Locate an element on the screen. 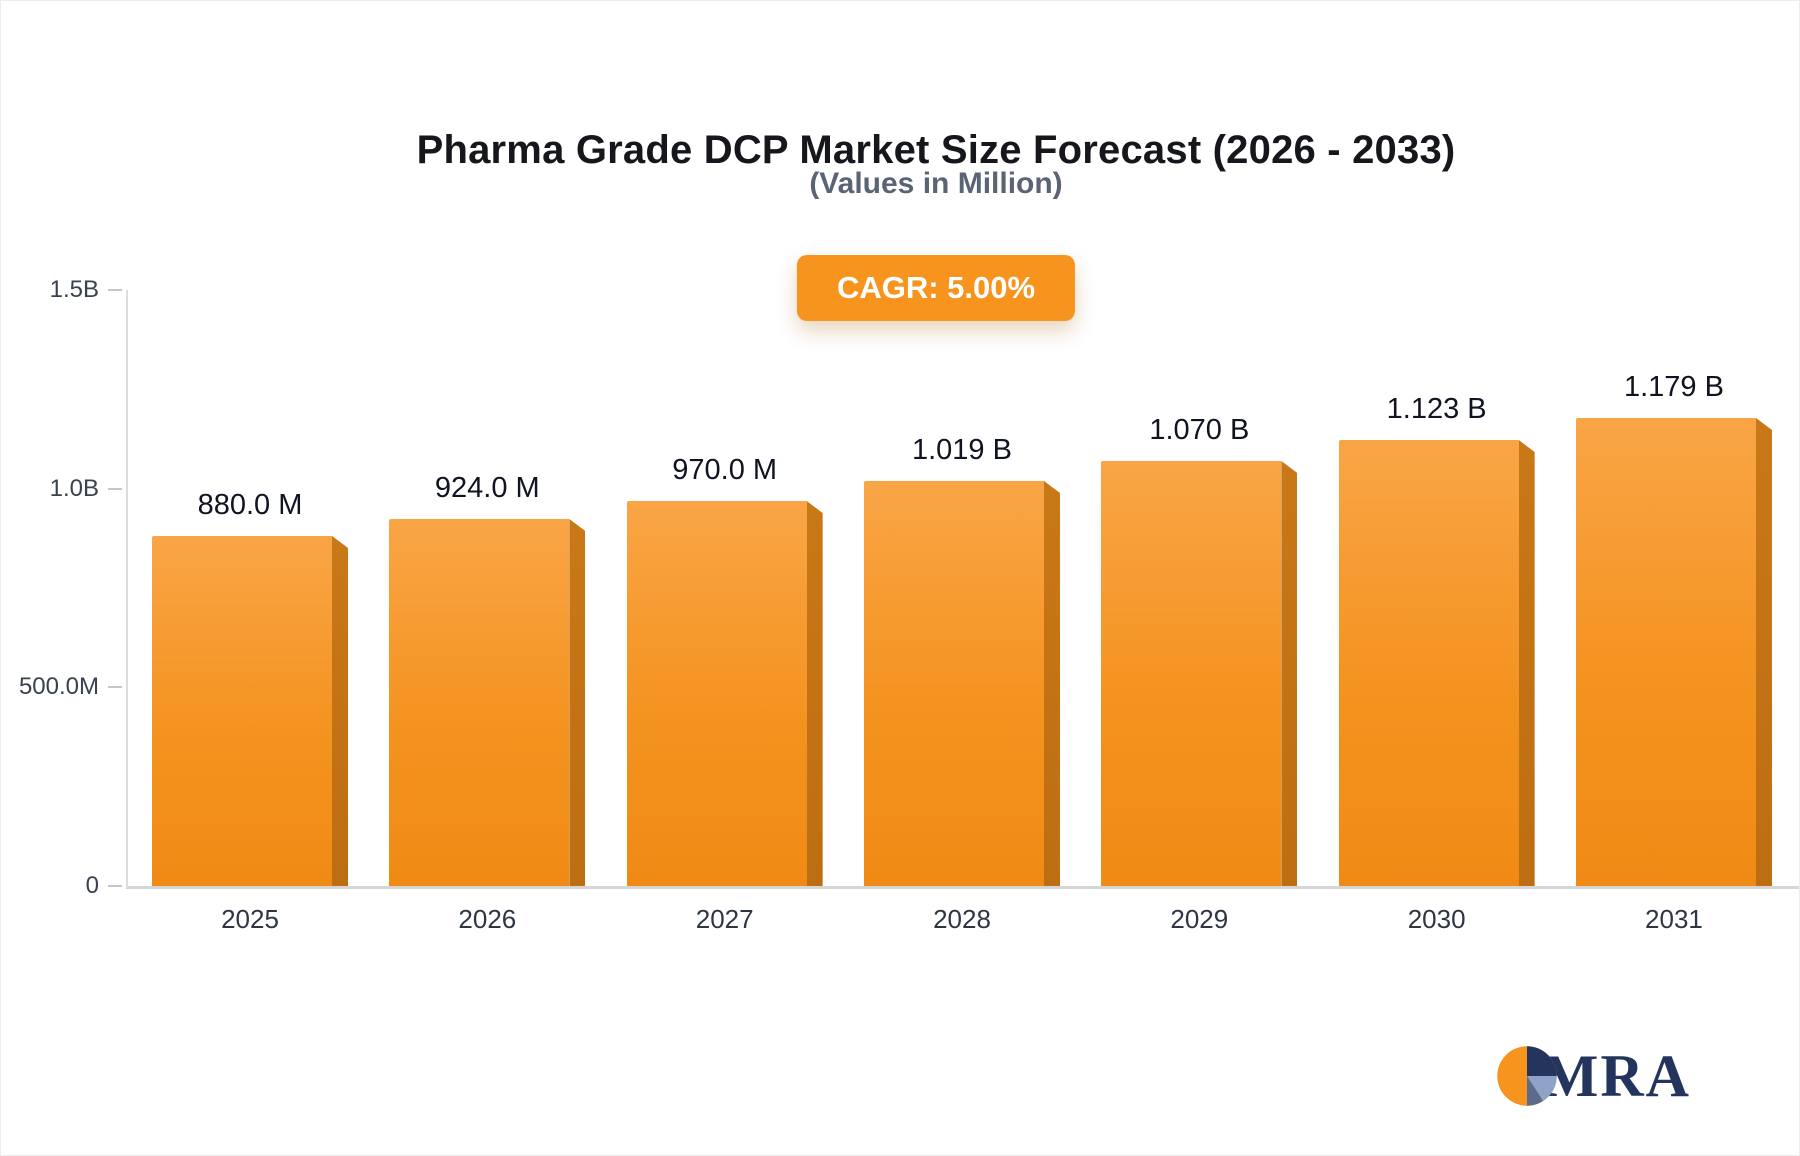 This screenshot has height=1156, width=1800. bar-2030 is located at coordinates (1436, 663).